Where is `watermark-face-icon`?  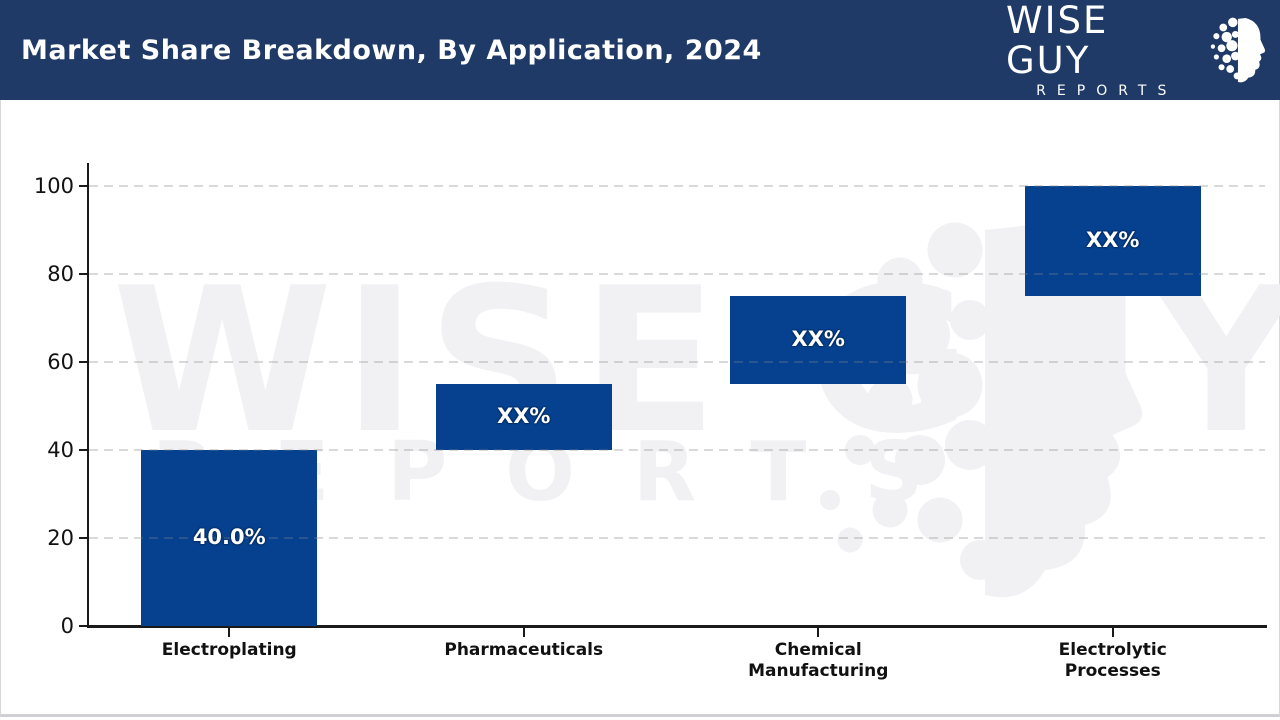 watermark-face-icon is located at coordinates (981, 410).